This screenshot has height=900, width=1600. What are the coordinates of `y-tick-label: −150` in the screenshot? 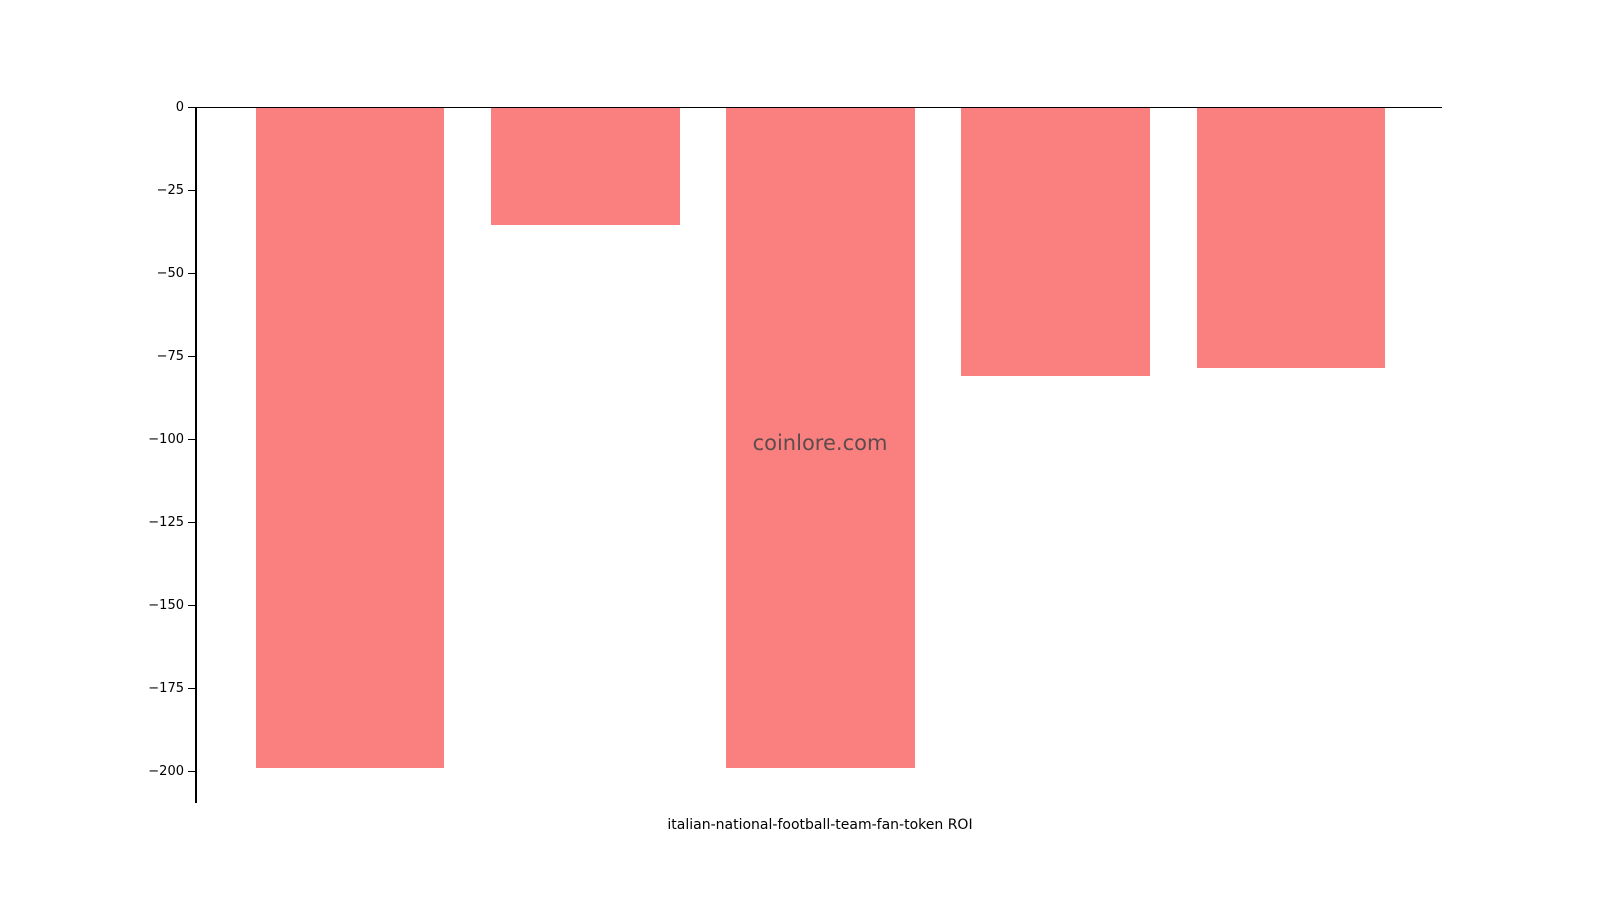 It's located at (166, 605).